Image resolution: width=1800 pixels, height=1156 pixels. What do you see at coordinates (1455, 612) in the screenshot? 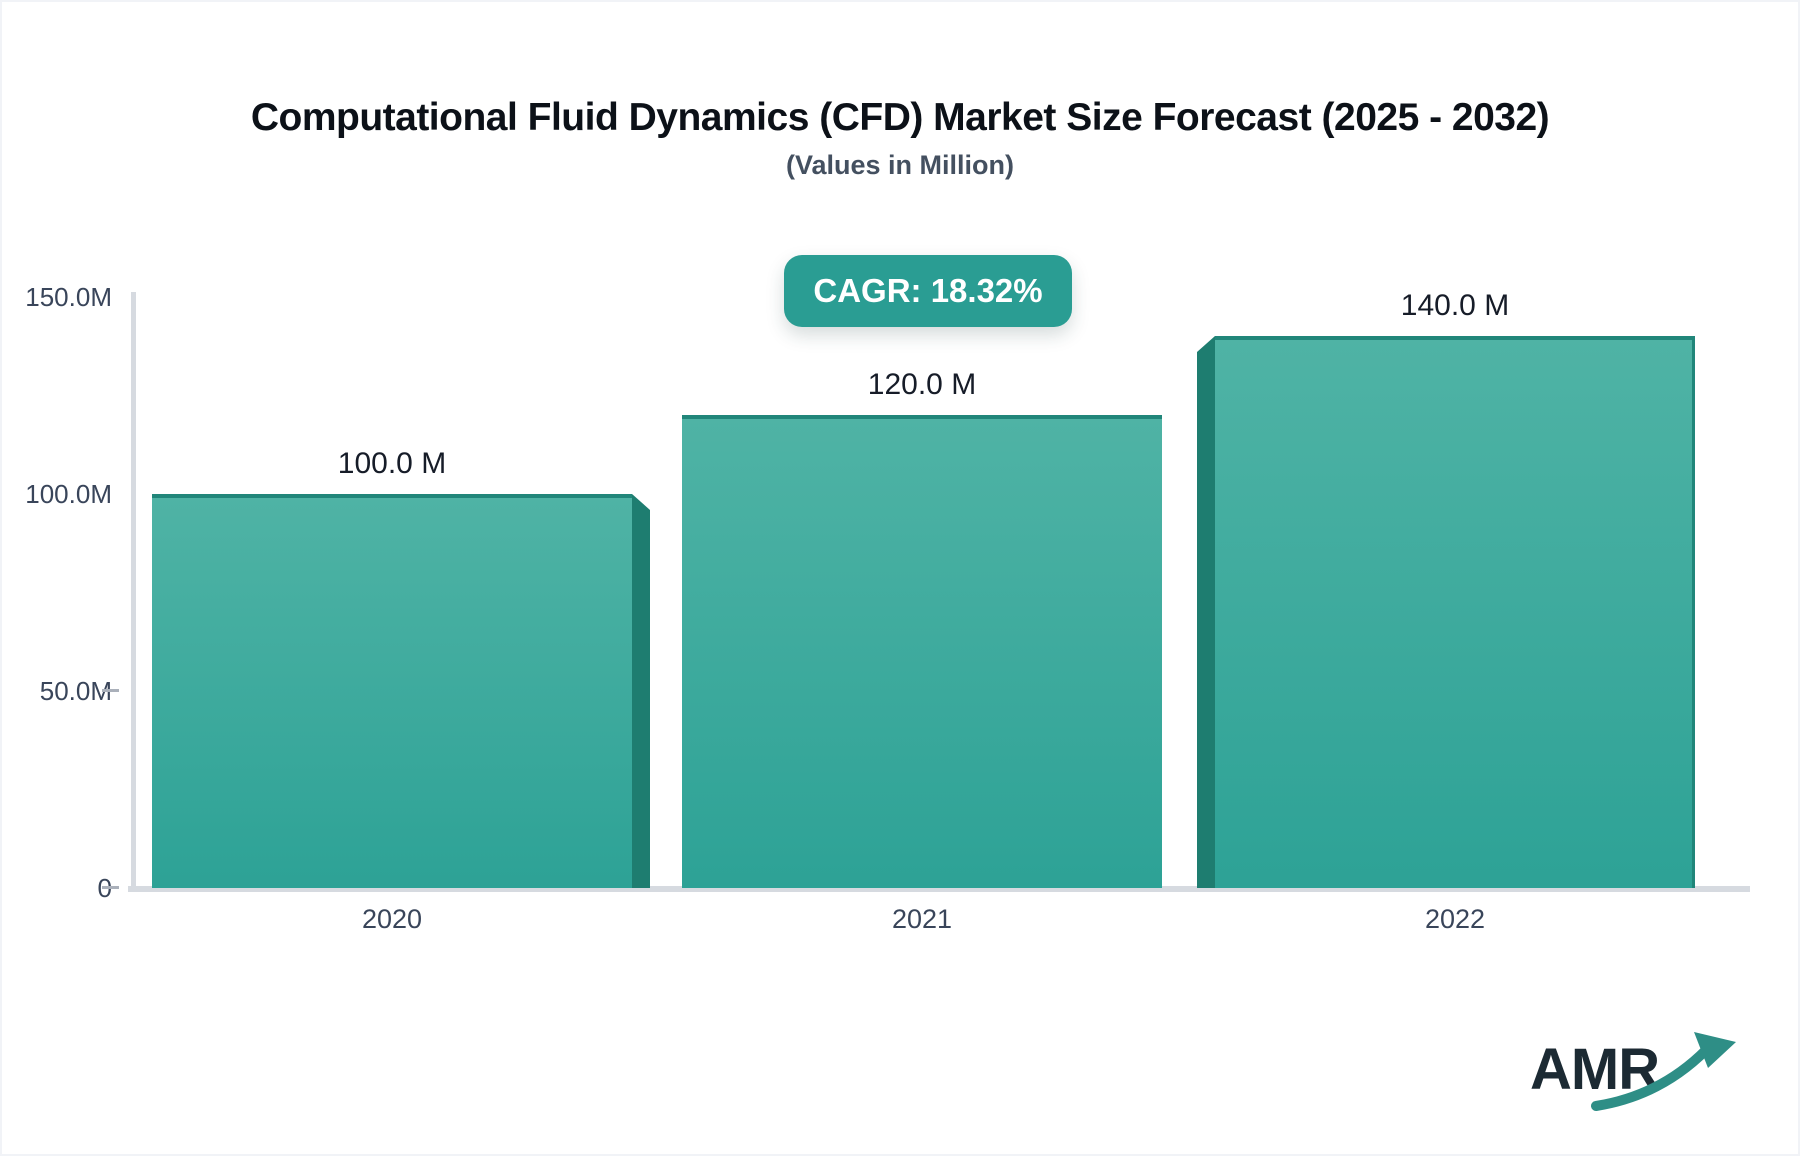
I see `bar-2022` at bounding box center [1455, 612].